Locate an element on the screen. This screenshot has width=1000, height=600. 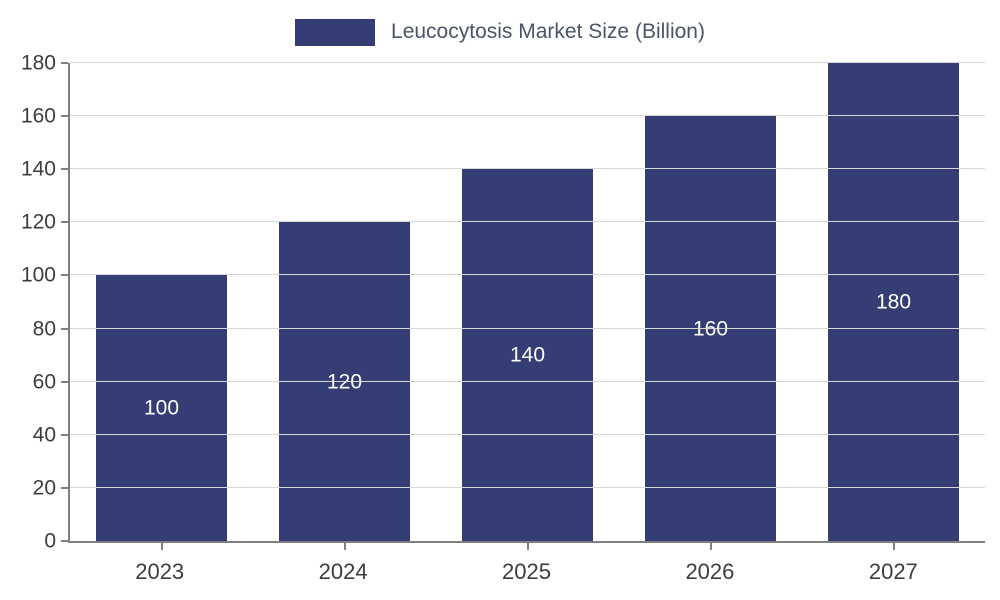
bar: 120 is located at coordinates (344, 381).